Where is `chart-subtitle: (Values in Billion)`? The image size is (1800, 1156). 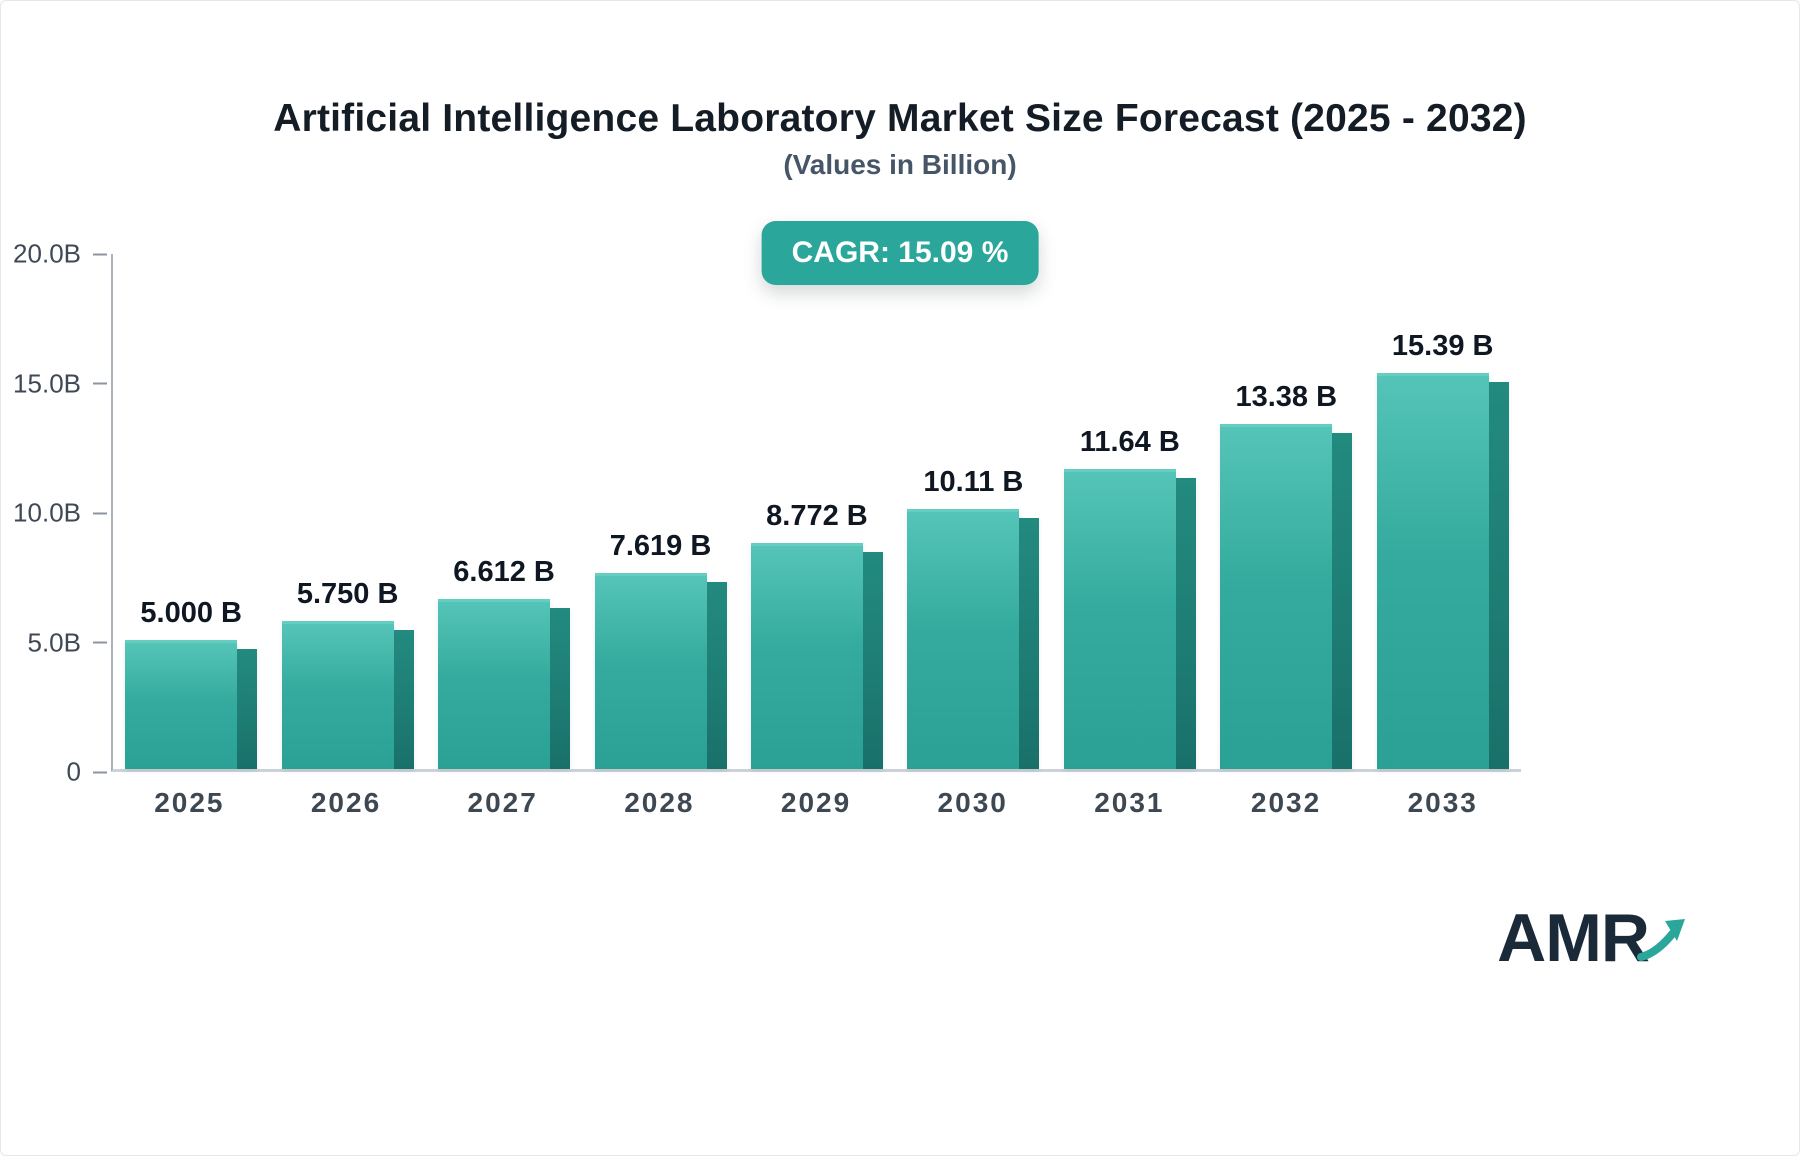 chart-subtitle: (Values in Billion) is located at coordinates (900, 164).